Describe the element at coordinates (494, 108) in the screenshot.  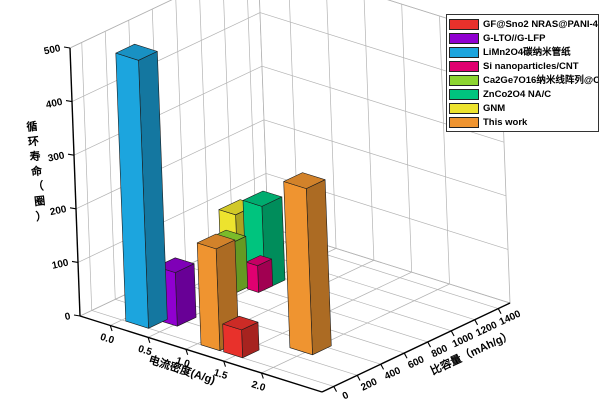
I see `legend-label: GNM` at that location.